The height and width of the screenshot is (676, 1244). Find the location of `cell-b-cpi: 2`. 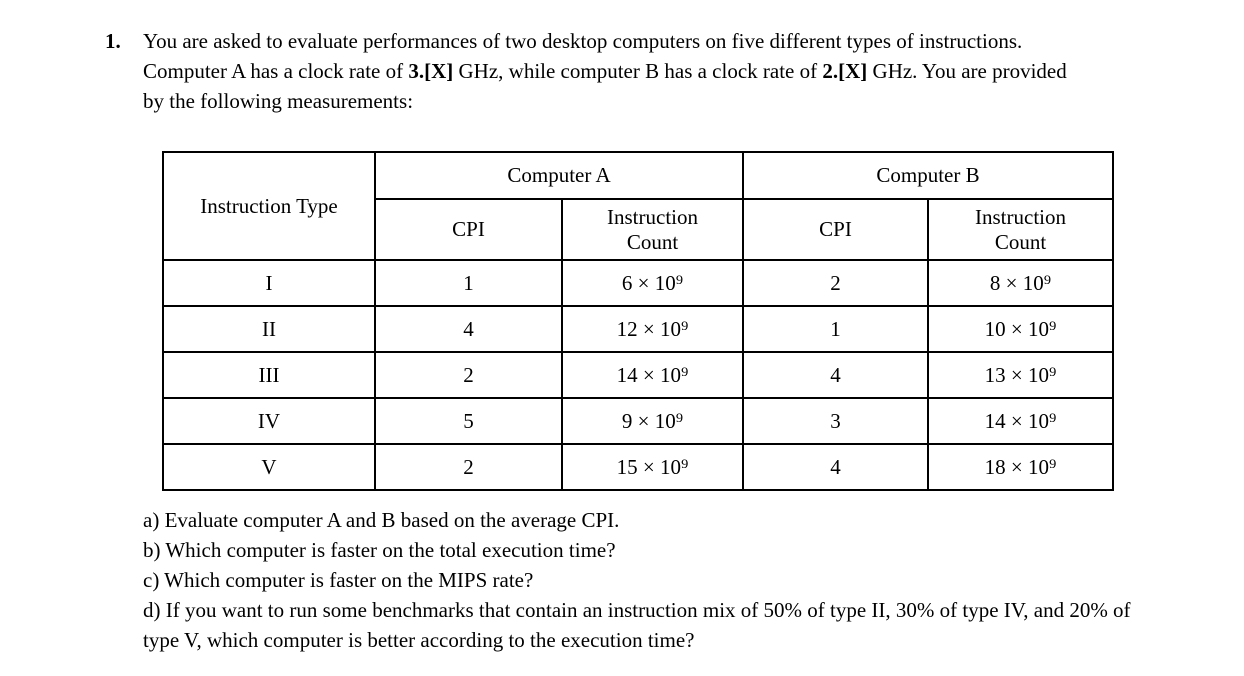

cell-b-cpi: 2 is located at coordinates (835, 283).